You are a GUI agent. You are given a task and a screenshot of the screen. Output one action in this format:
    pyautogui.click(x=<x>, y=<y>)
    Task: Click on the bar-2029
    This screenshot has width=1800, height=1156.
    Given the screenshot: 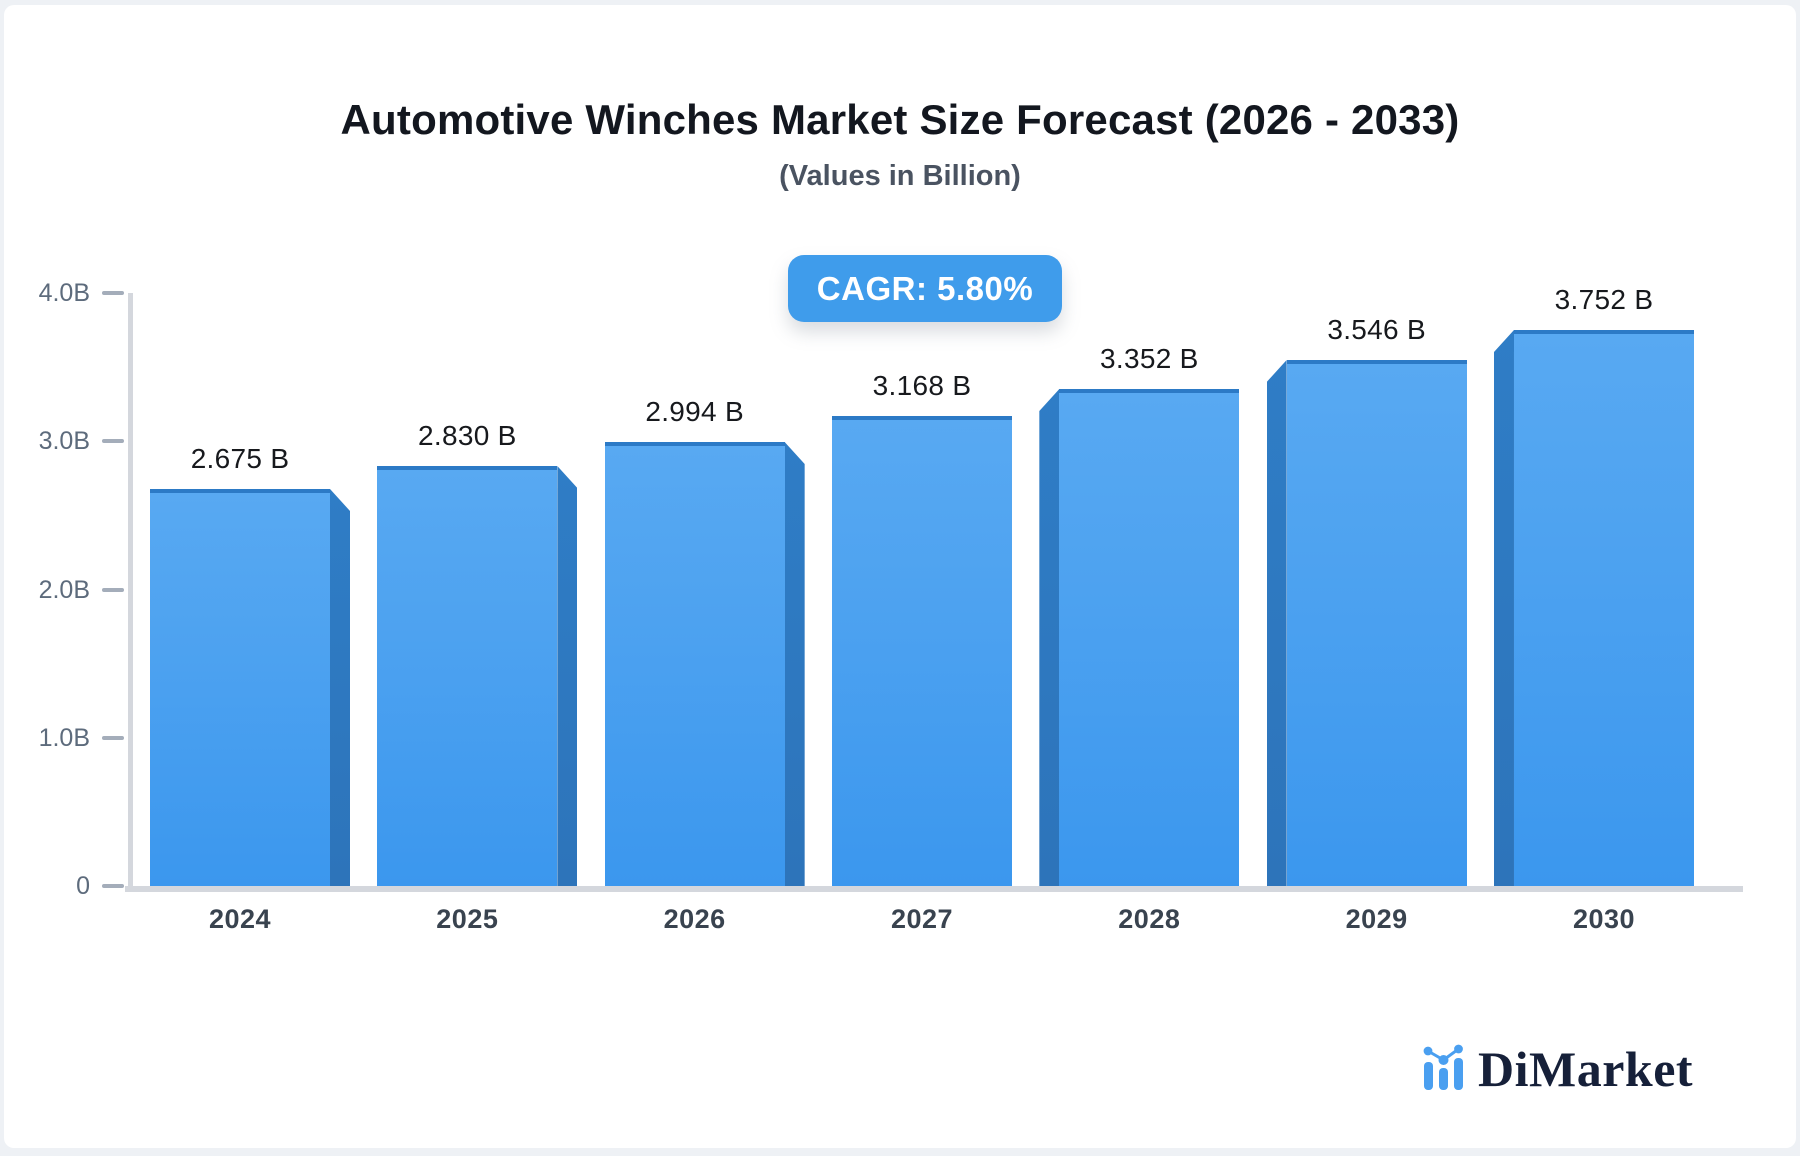 What is the action you would take?
    pyautogui.click(x=1376, y=623)
    